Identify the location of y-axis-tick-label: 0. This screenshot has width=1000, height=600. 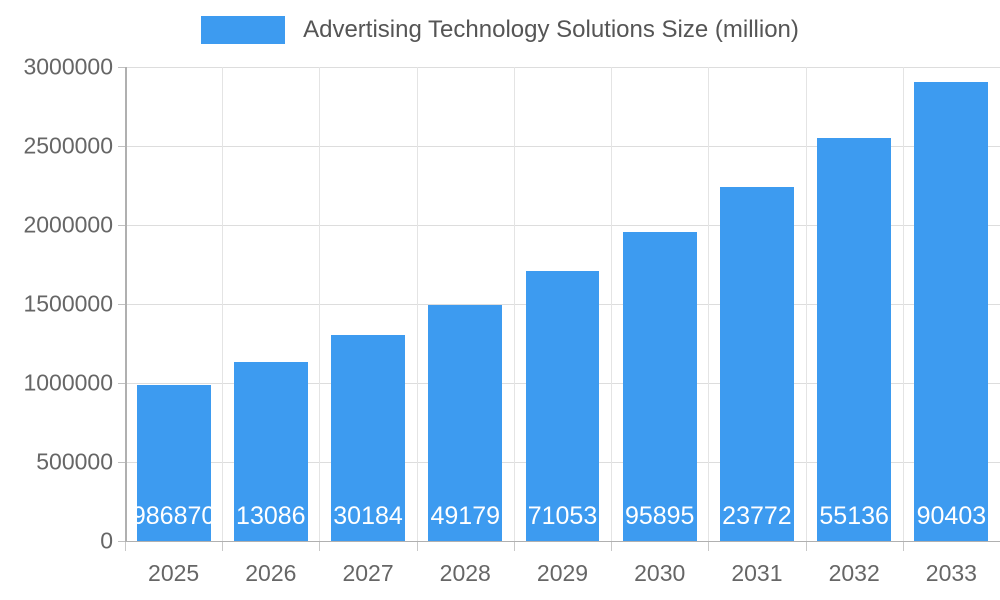
(106, 540).